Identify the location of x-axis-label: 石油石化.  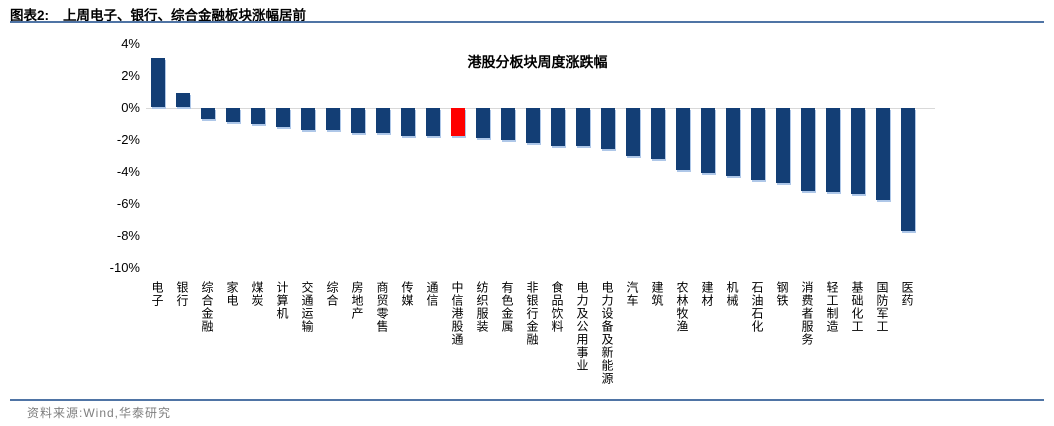
(757, 307).